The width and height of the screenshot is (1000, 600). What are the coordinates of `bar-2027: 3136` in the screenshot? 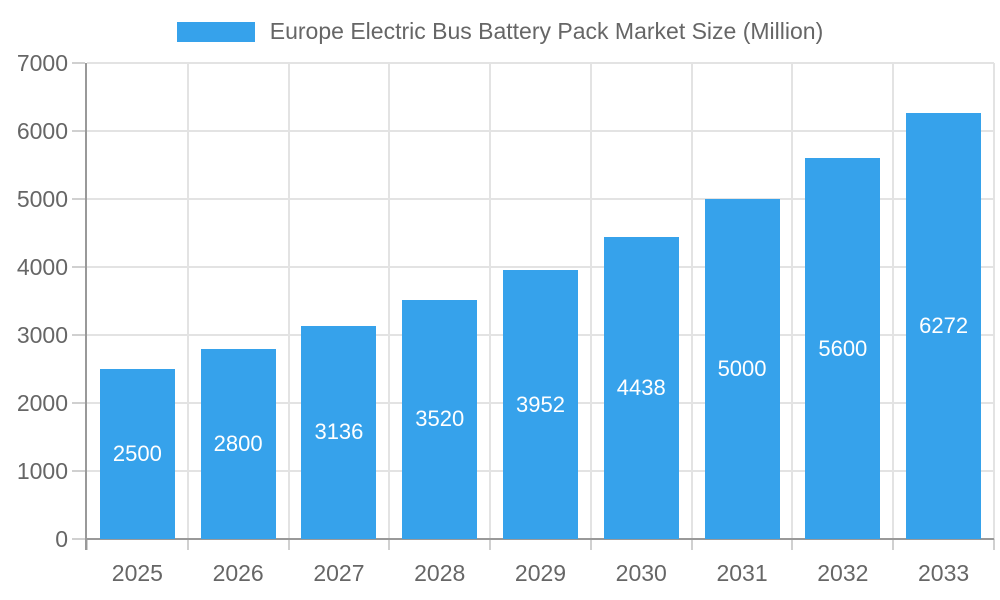 It's located at (339, 432).